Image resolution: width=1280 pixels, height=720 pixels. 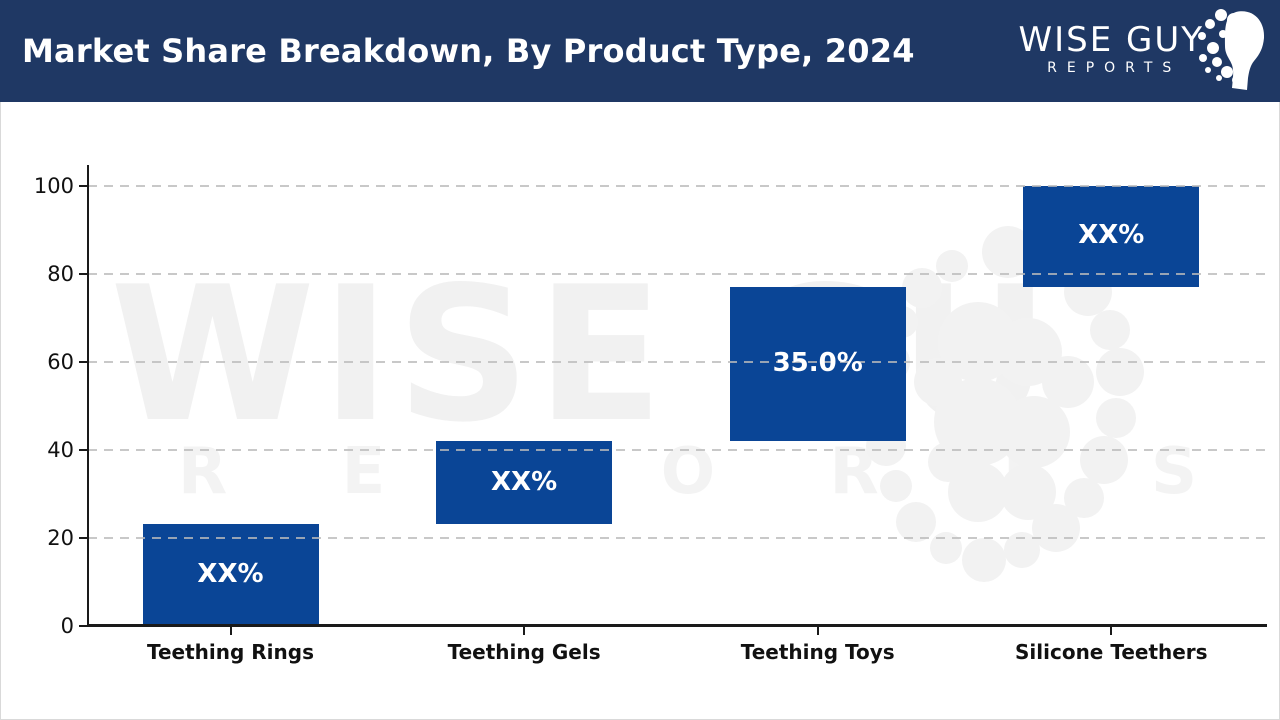 I want to click on x-tick-silicone-teethers, so click(x=1111, y=630).